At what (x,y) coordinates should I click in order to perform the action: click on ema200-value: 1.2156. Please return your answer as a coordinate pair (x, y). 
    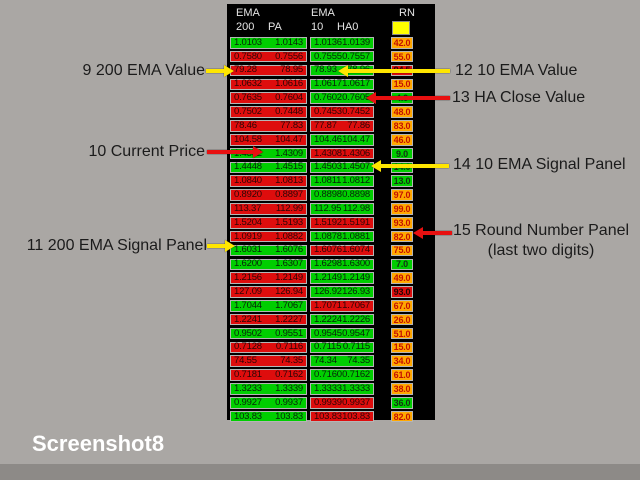
    Looking at the image, I should click on (248, 278).